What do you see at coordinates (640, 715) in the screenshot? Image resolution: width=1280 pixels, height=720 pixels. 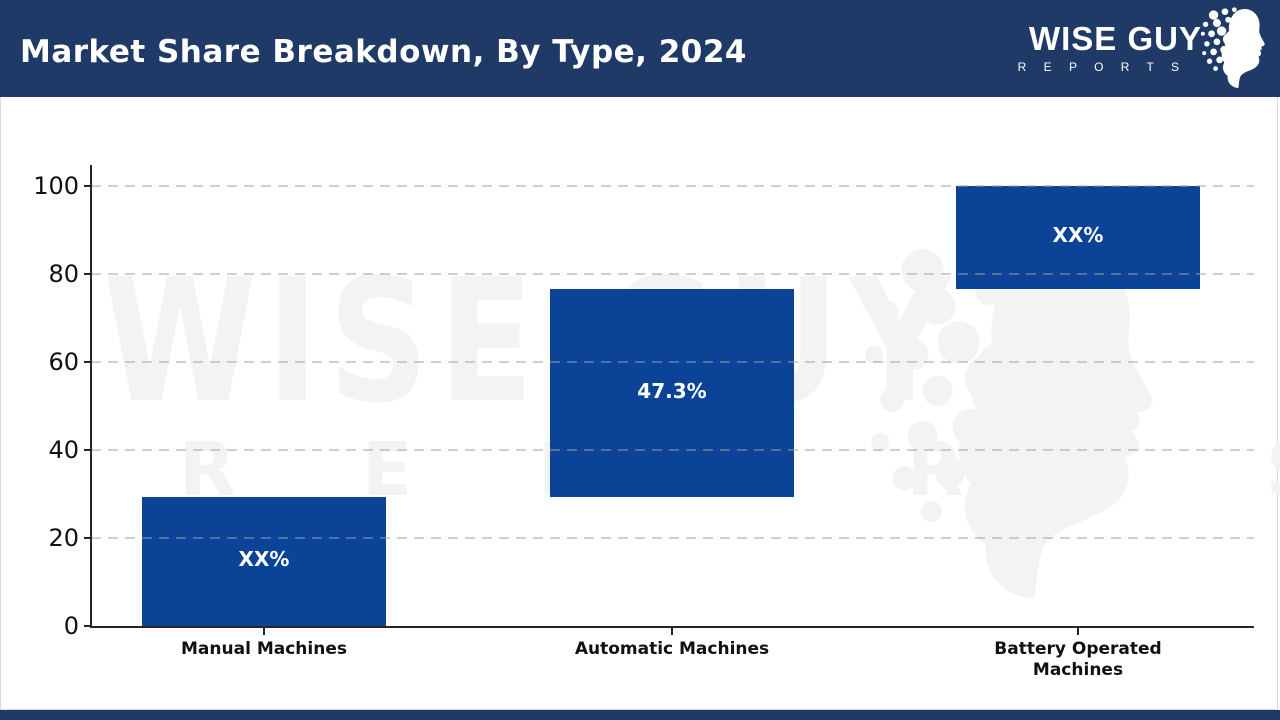 I see `footer-banner` at bounding box center [640, 715].